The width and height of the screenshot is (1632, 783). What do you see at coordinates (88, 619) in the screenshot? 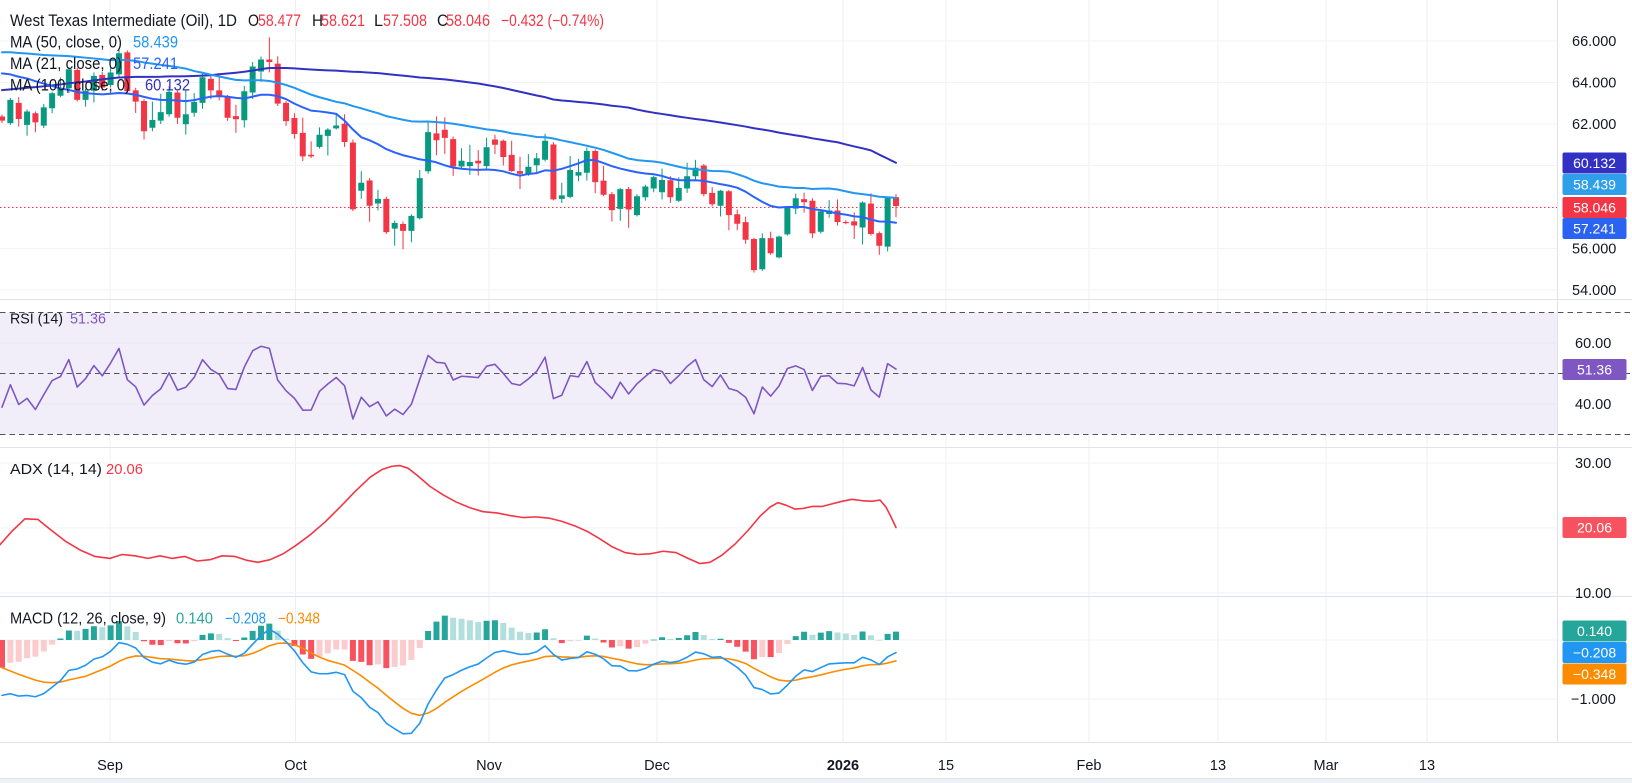
I see `svg-text: MACD (12, 26, close, 9)` at bounding box center [88, 619].